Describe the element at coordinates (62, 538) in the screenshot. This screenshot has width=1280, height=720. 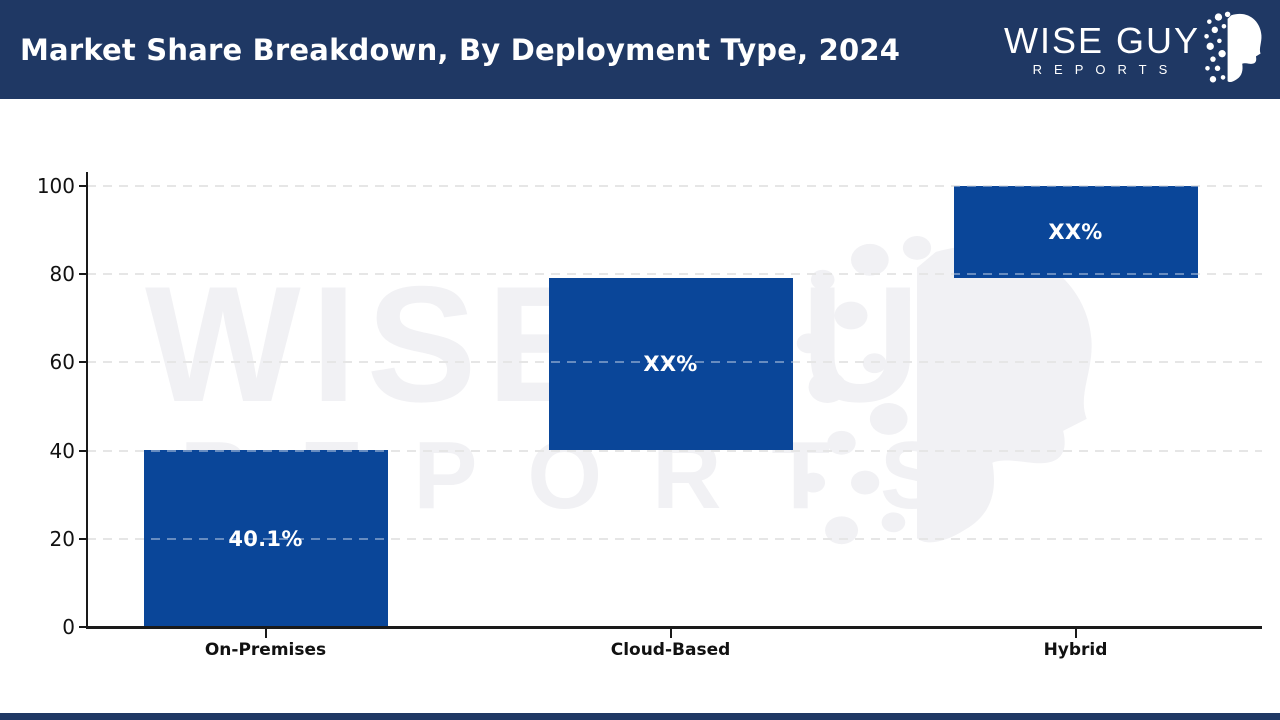
I see `y-tick-label: 20` at that location.